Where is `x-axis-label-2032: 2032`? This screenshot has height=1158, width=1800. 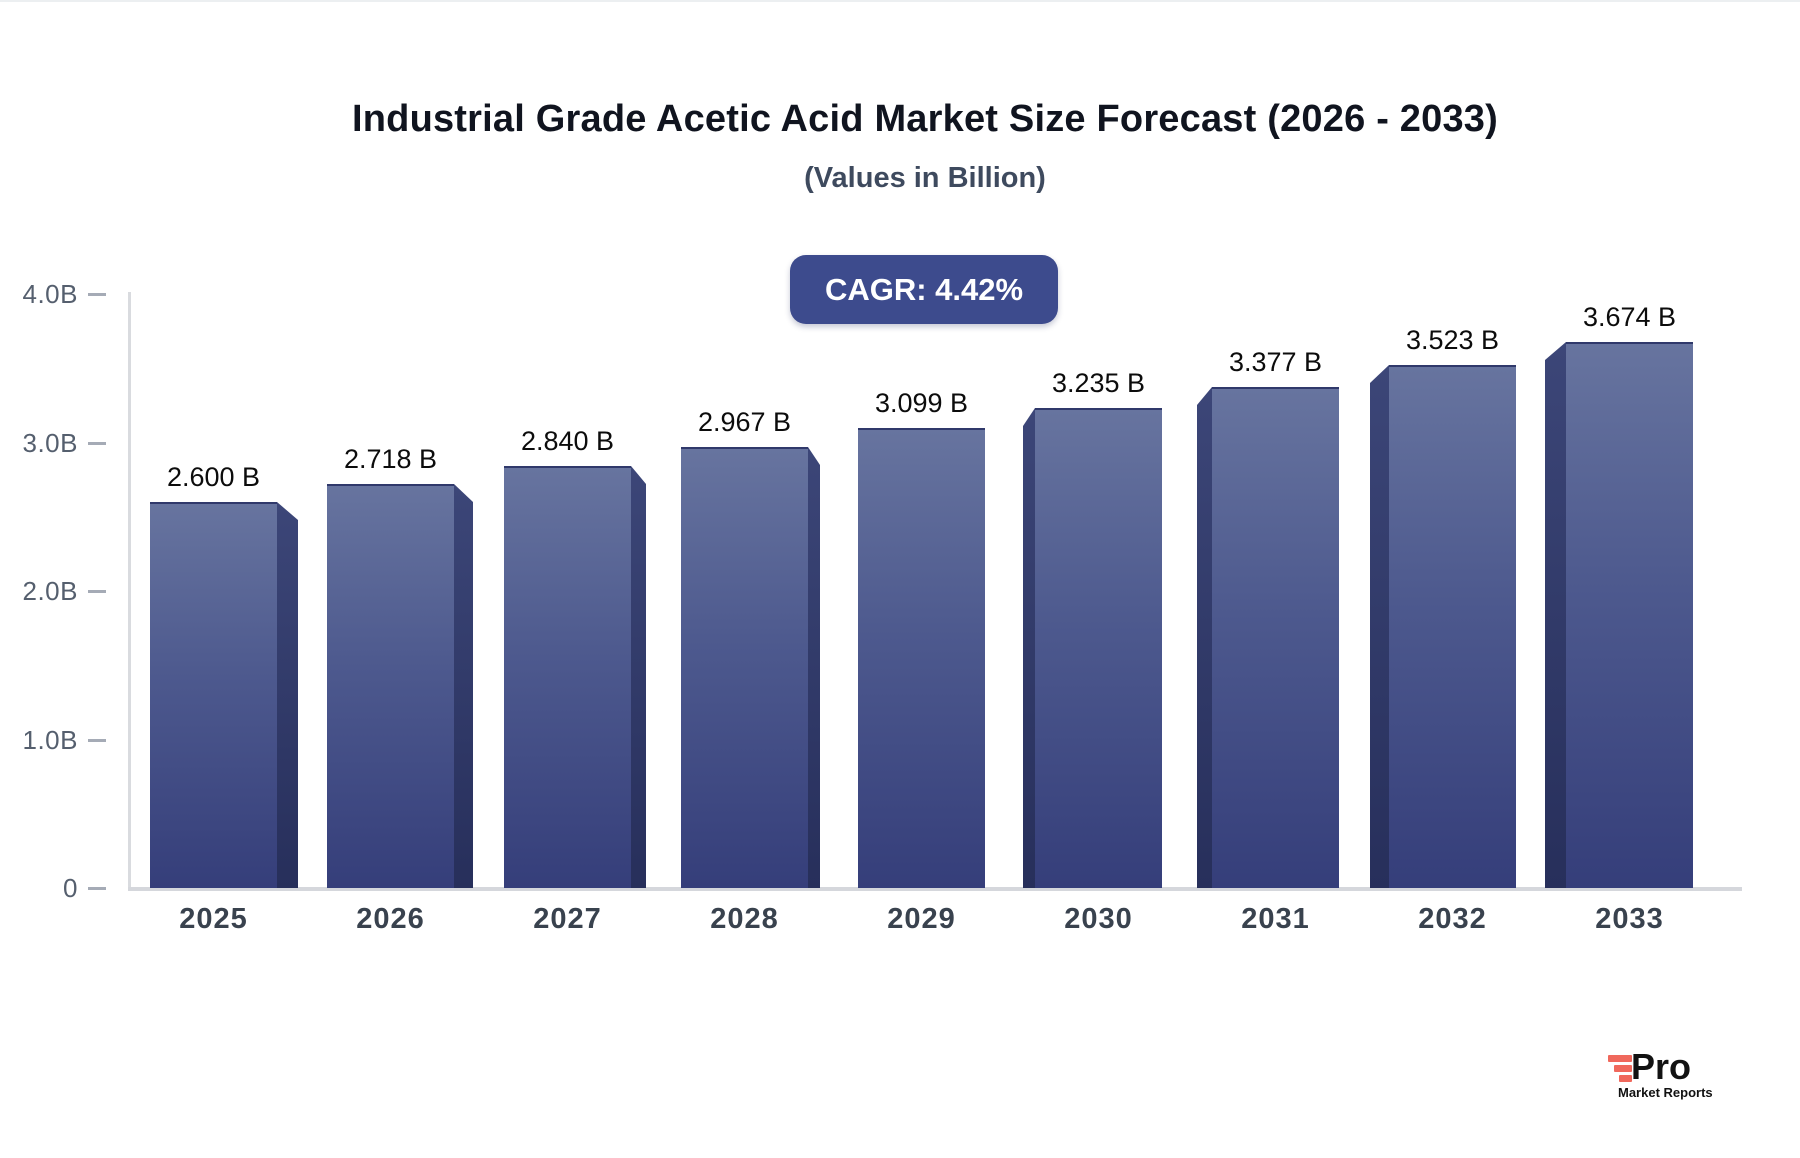 x-axis-label-2032: 2032 is located at coordinates (1452, 919).